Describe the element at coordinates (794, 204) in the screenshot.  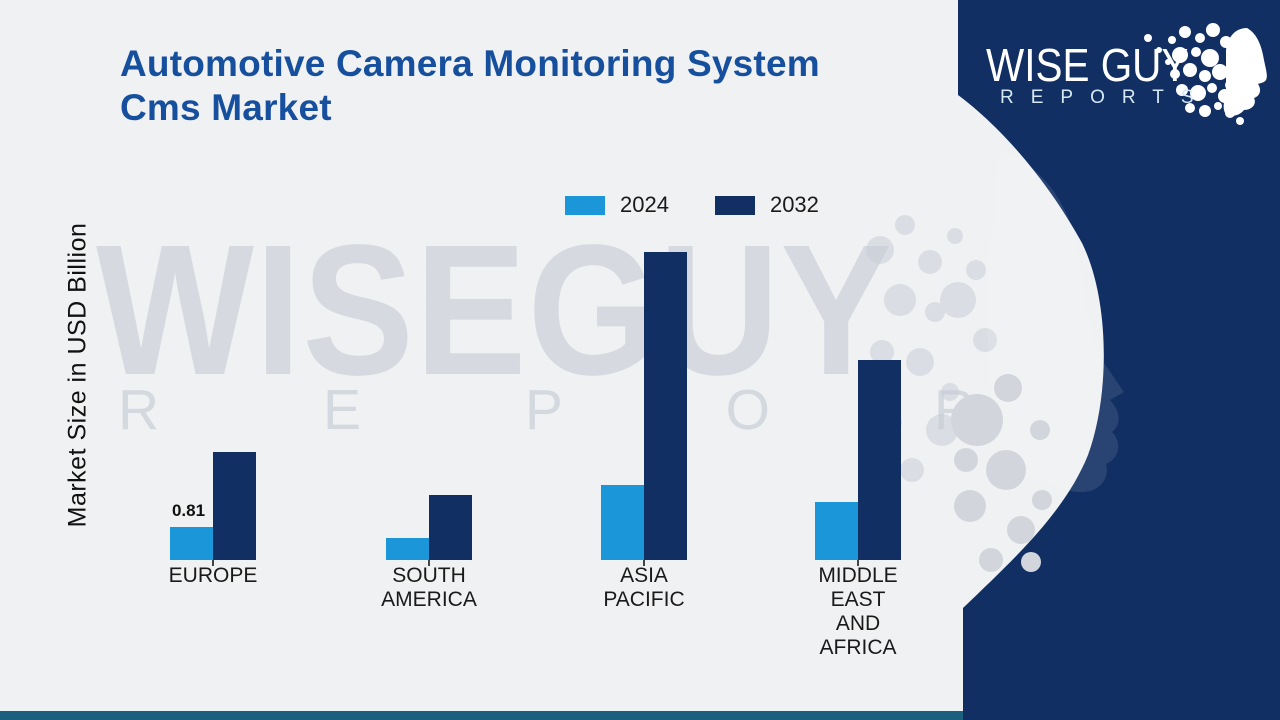
I see `legend-2032-label: 2032` at that location.